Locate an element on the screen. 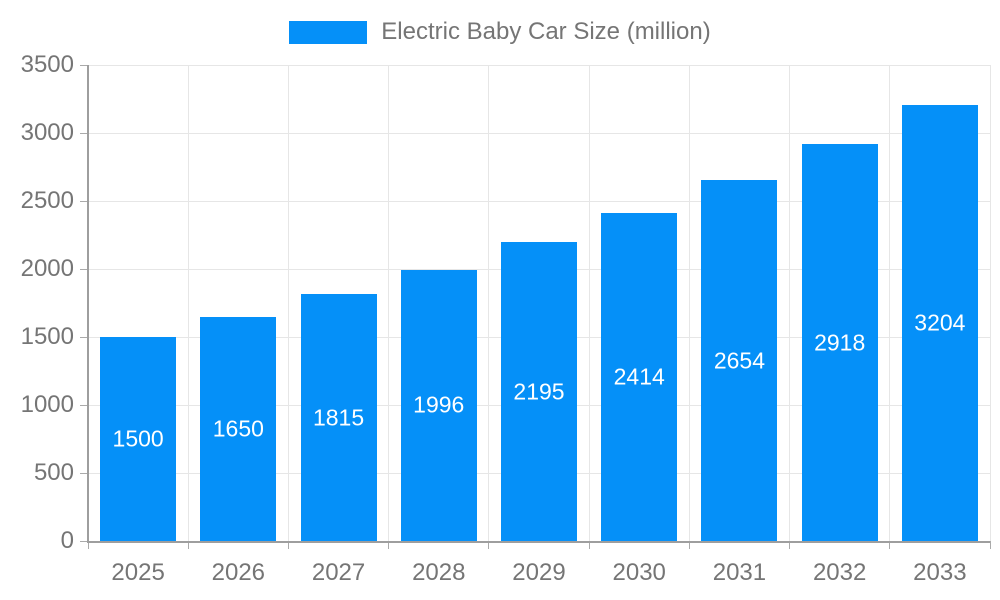 This screenshot has width=1000, height=600. x-tick-label: 2025 is located at coordinates (138, 572).